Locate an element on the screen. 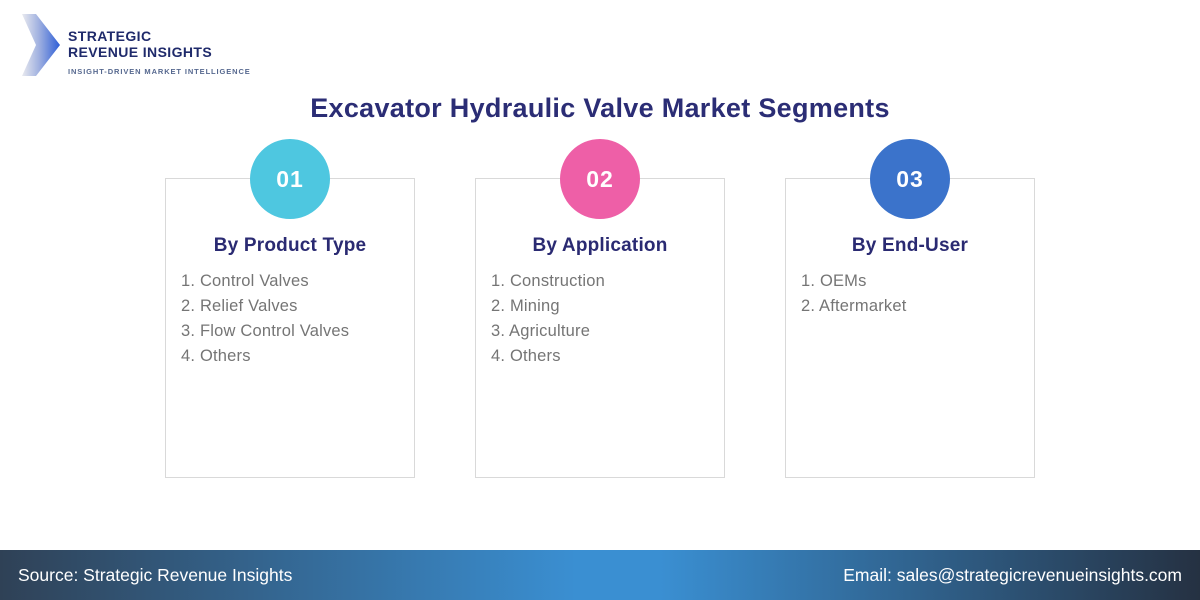  list-item: 2. Aftermarket is located at coordinates (854, 306).